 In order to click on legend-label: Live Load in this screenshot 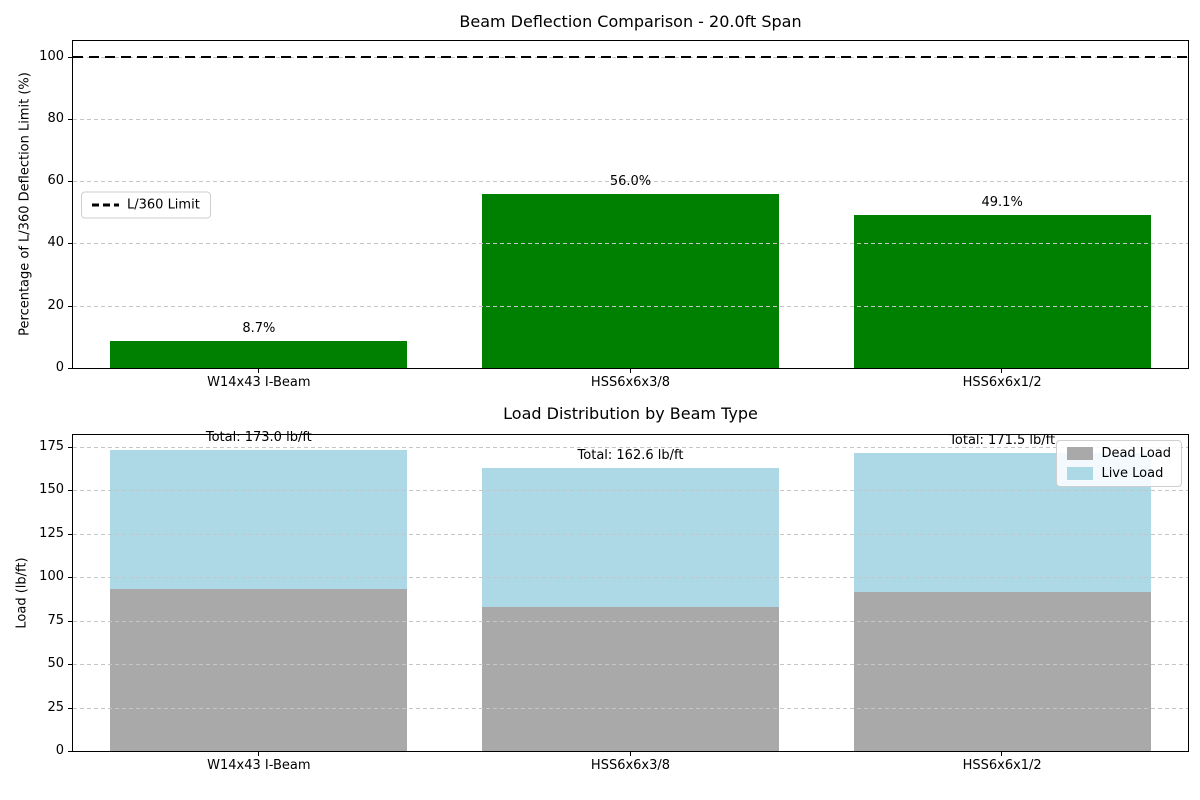, I will do `click(1132, 473)`.